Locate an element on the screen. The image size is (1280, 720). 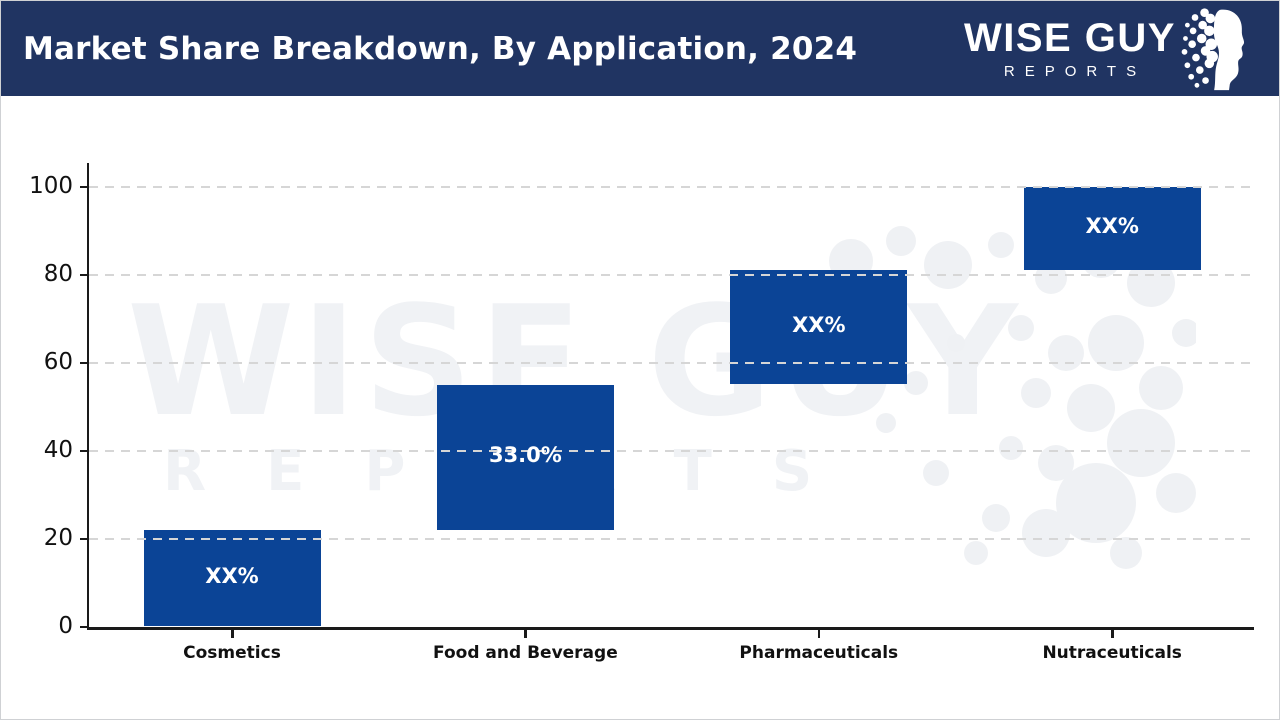
x-axis-spine is located at coordinates (670, 628).